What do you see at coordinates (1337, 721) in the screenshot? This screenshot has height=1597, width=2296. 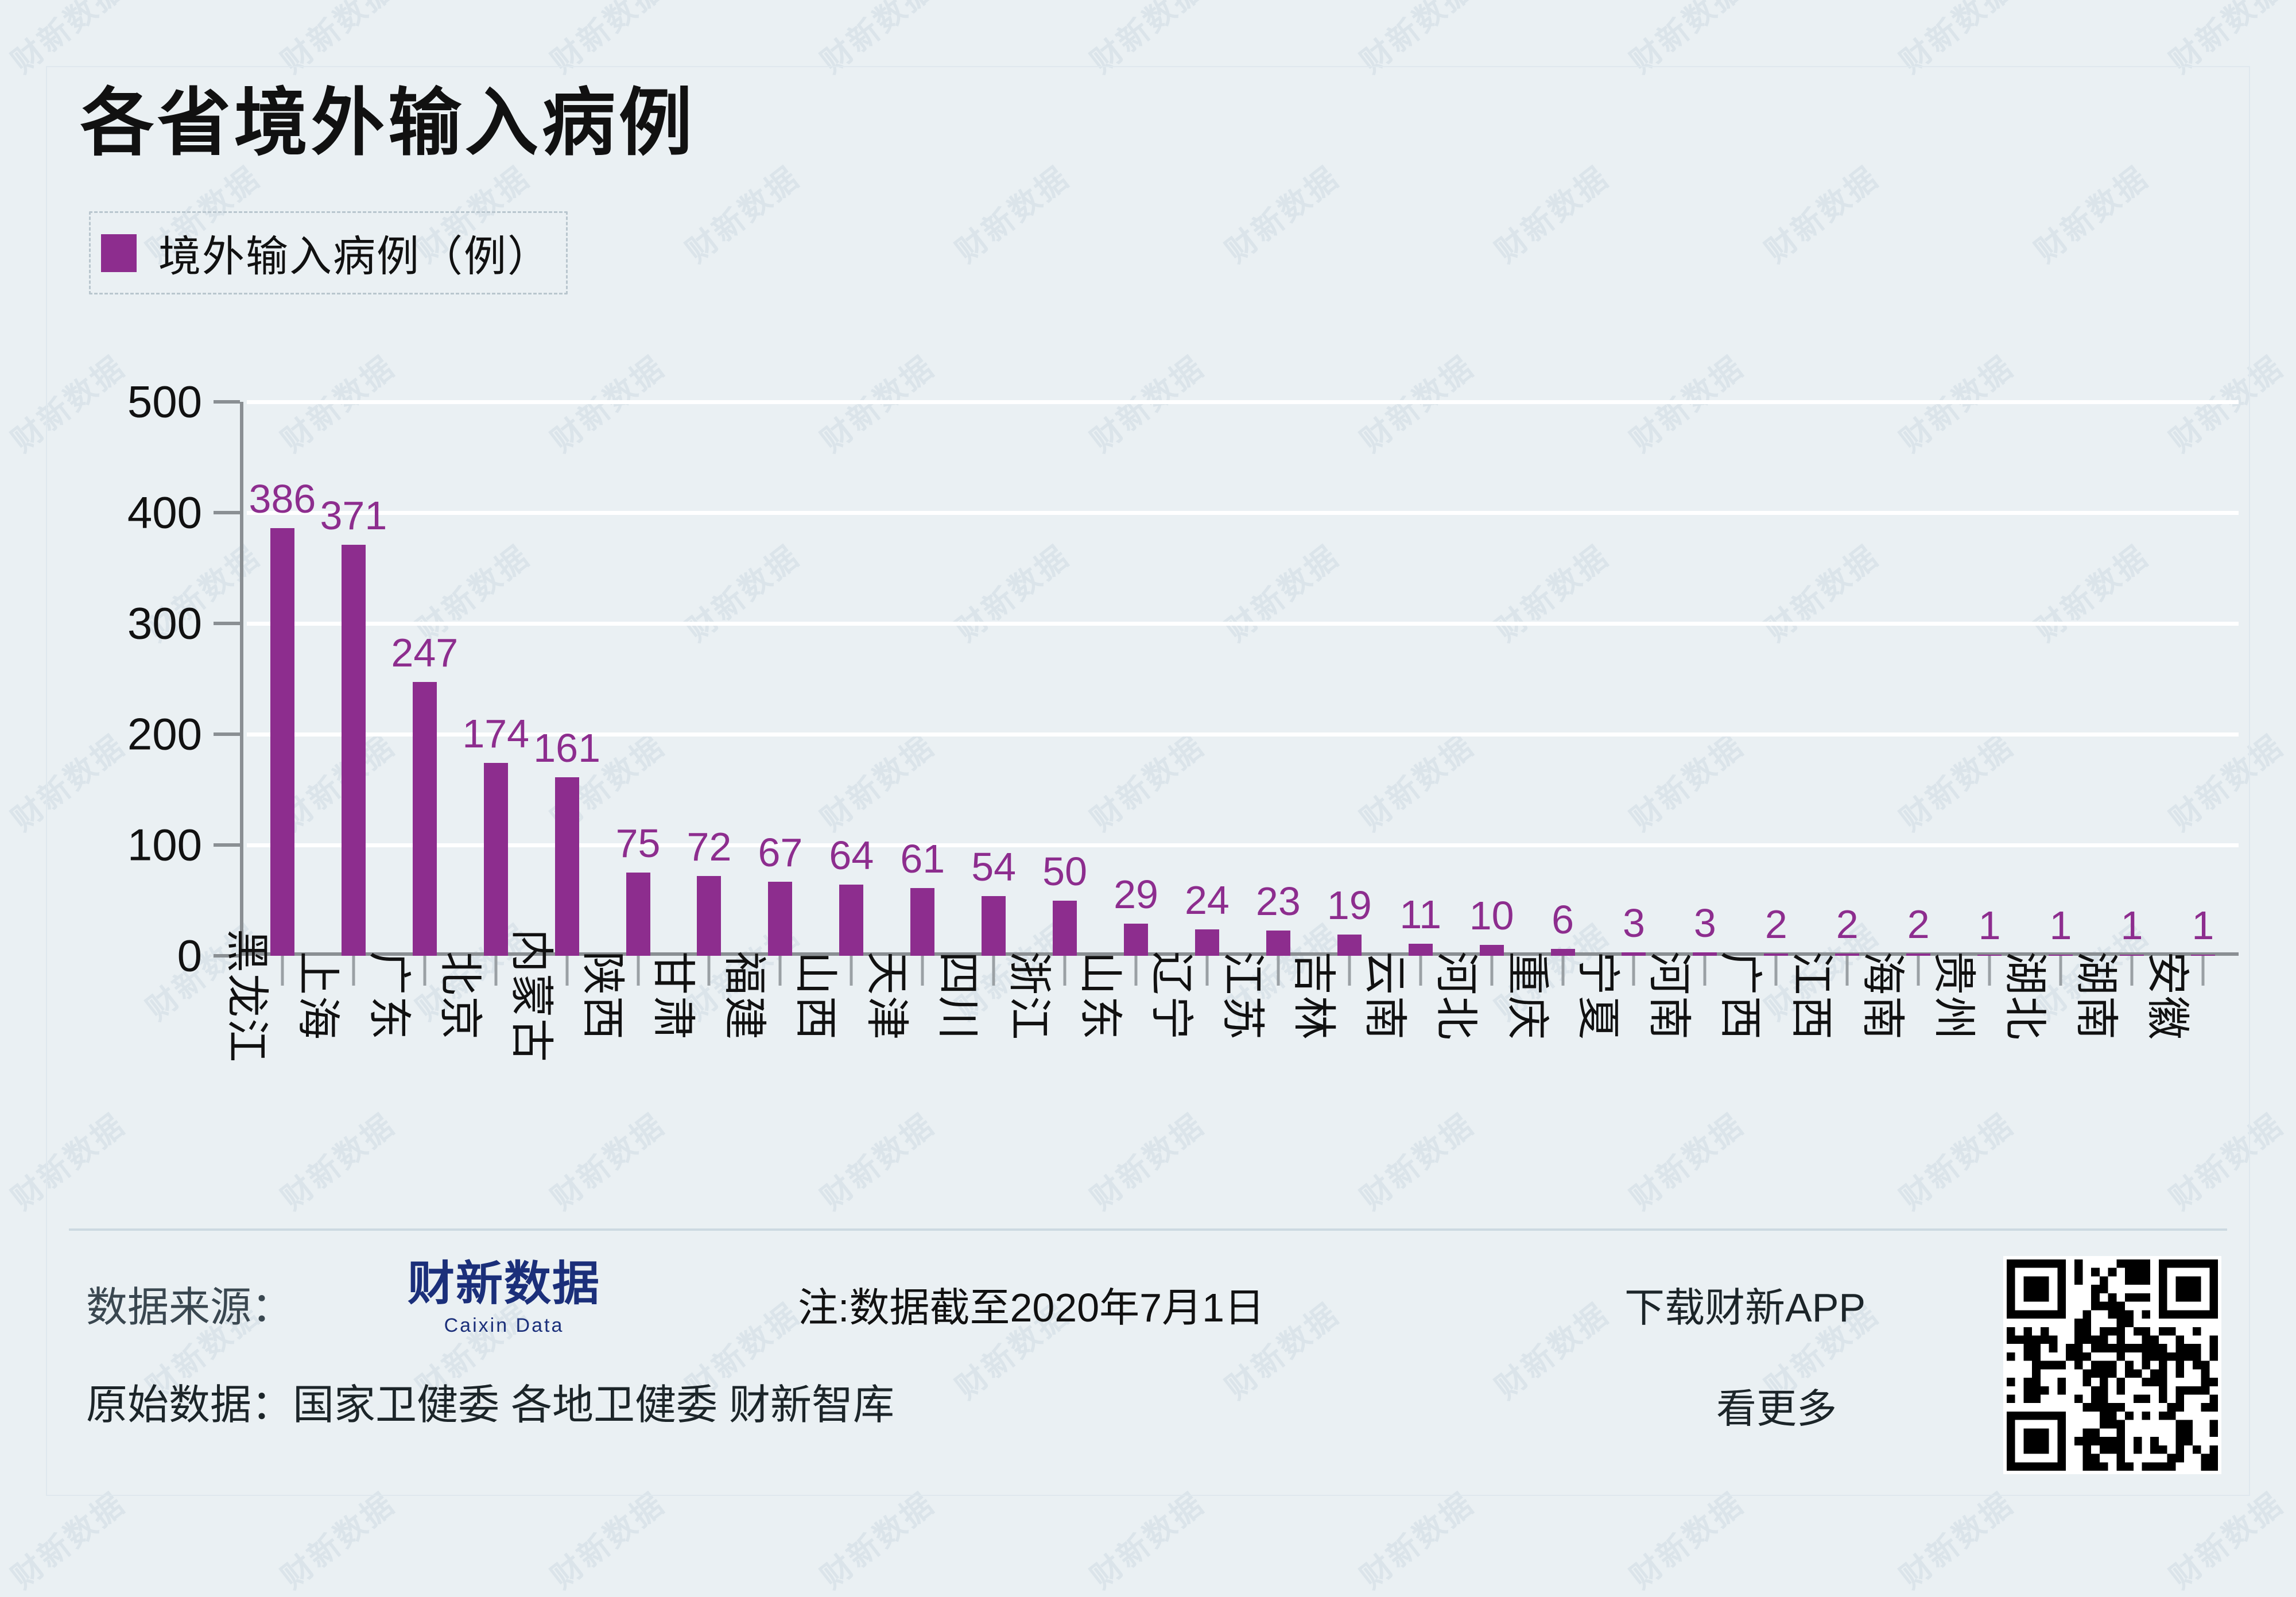 I see `bar-item: 19 吉林` at bounding box center [1337, 721].